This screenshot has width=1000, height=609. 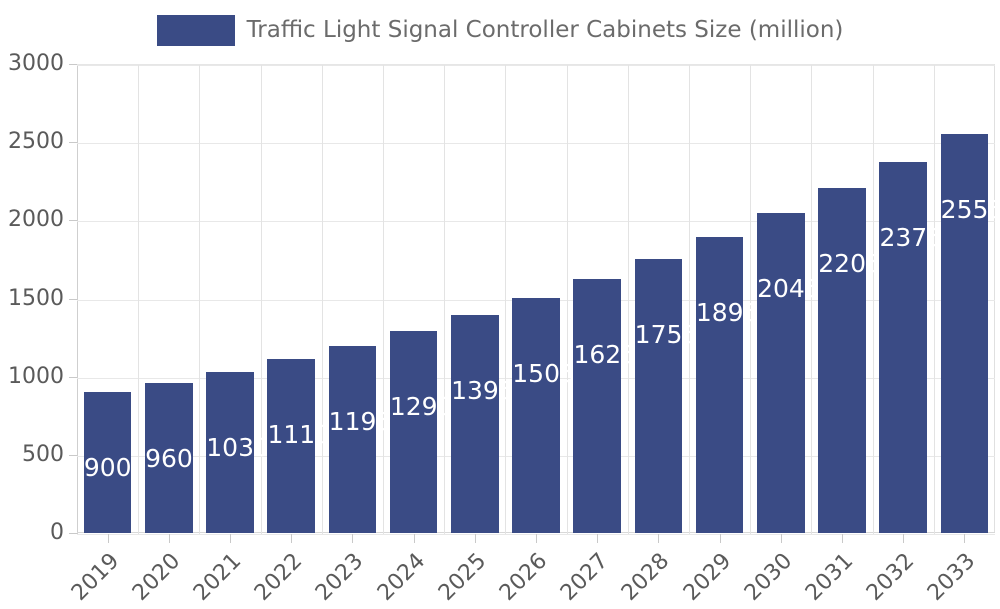 I want to click on y-axis-tick-label: 0, so click(x=57, y=532).